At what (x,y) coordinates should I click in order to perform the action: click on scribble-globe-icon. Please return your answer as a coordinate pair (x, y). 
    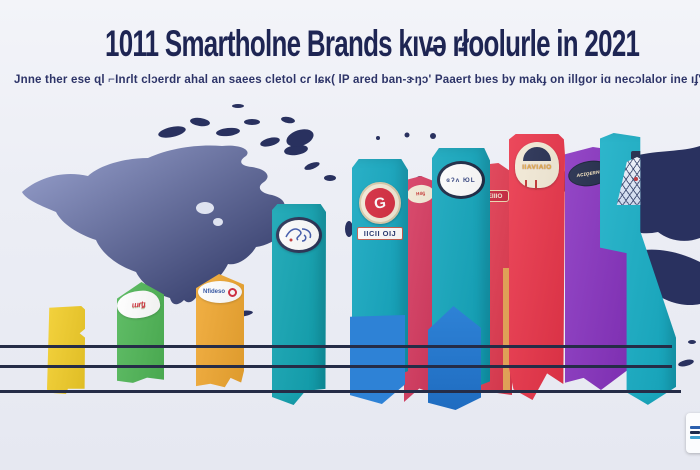
    Looking at the image, I should click on (298, 235).